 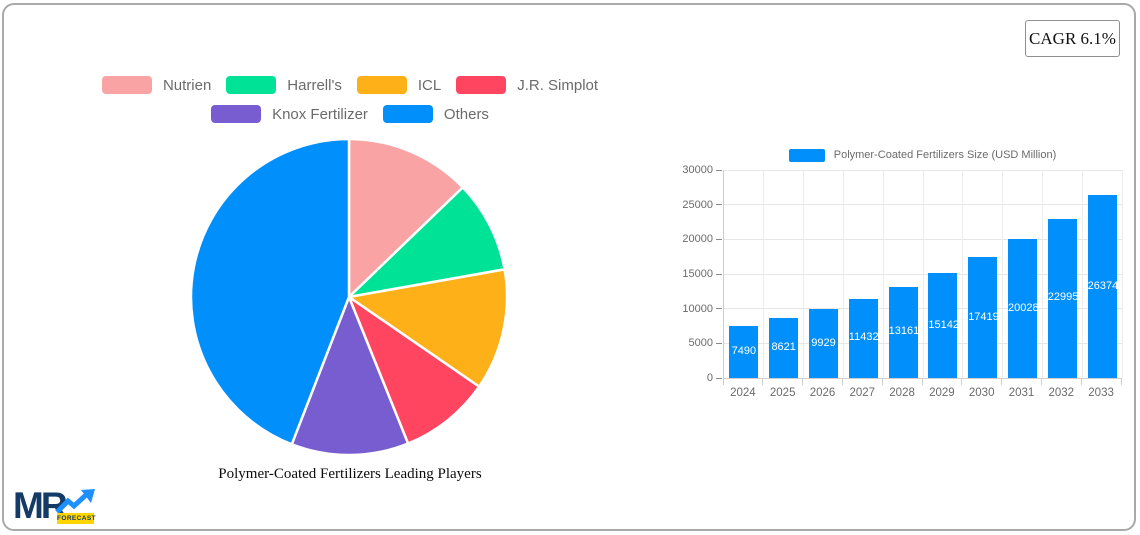 I want to click on bar-2028: 13161, so click(x=904, y=332).